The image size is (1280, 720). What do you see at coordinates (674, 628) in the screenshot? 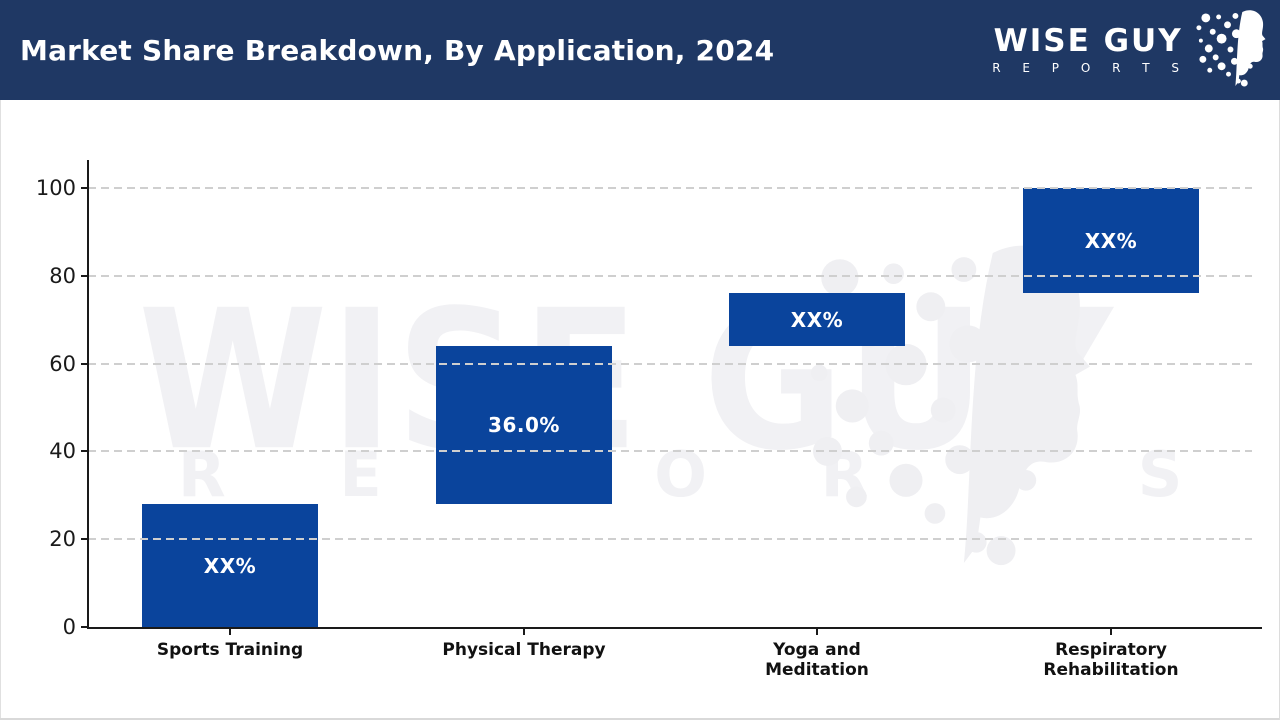
I see `x-axis-line` at bounding box center [674, 628].